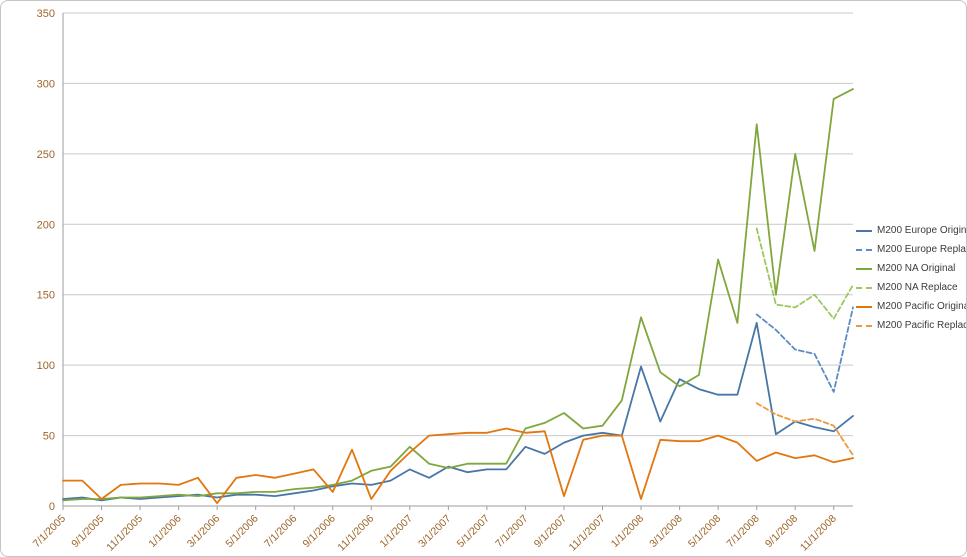 This screenshot has height=557, width=967. Describe the element at coordinates (241, 531) in the screenshot. I see `x-tick-label: 5/1/2006` at that location.